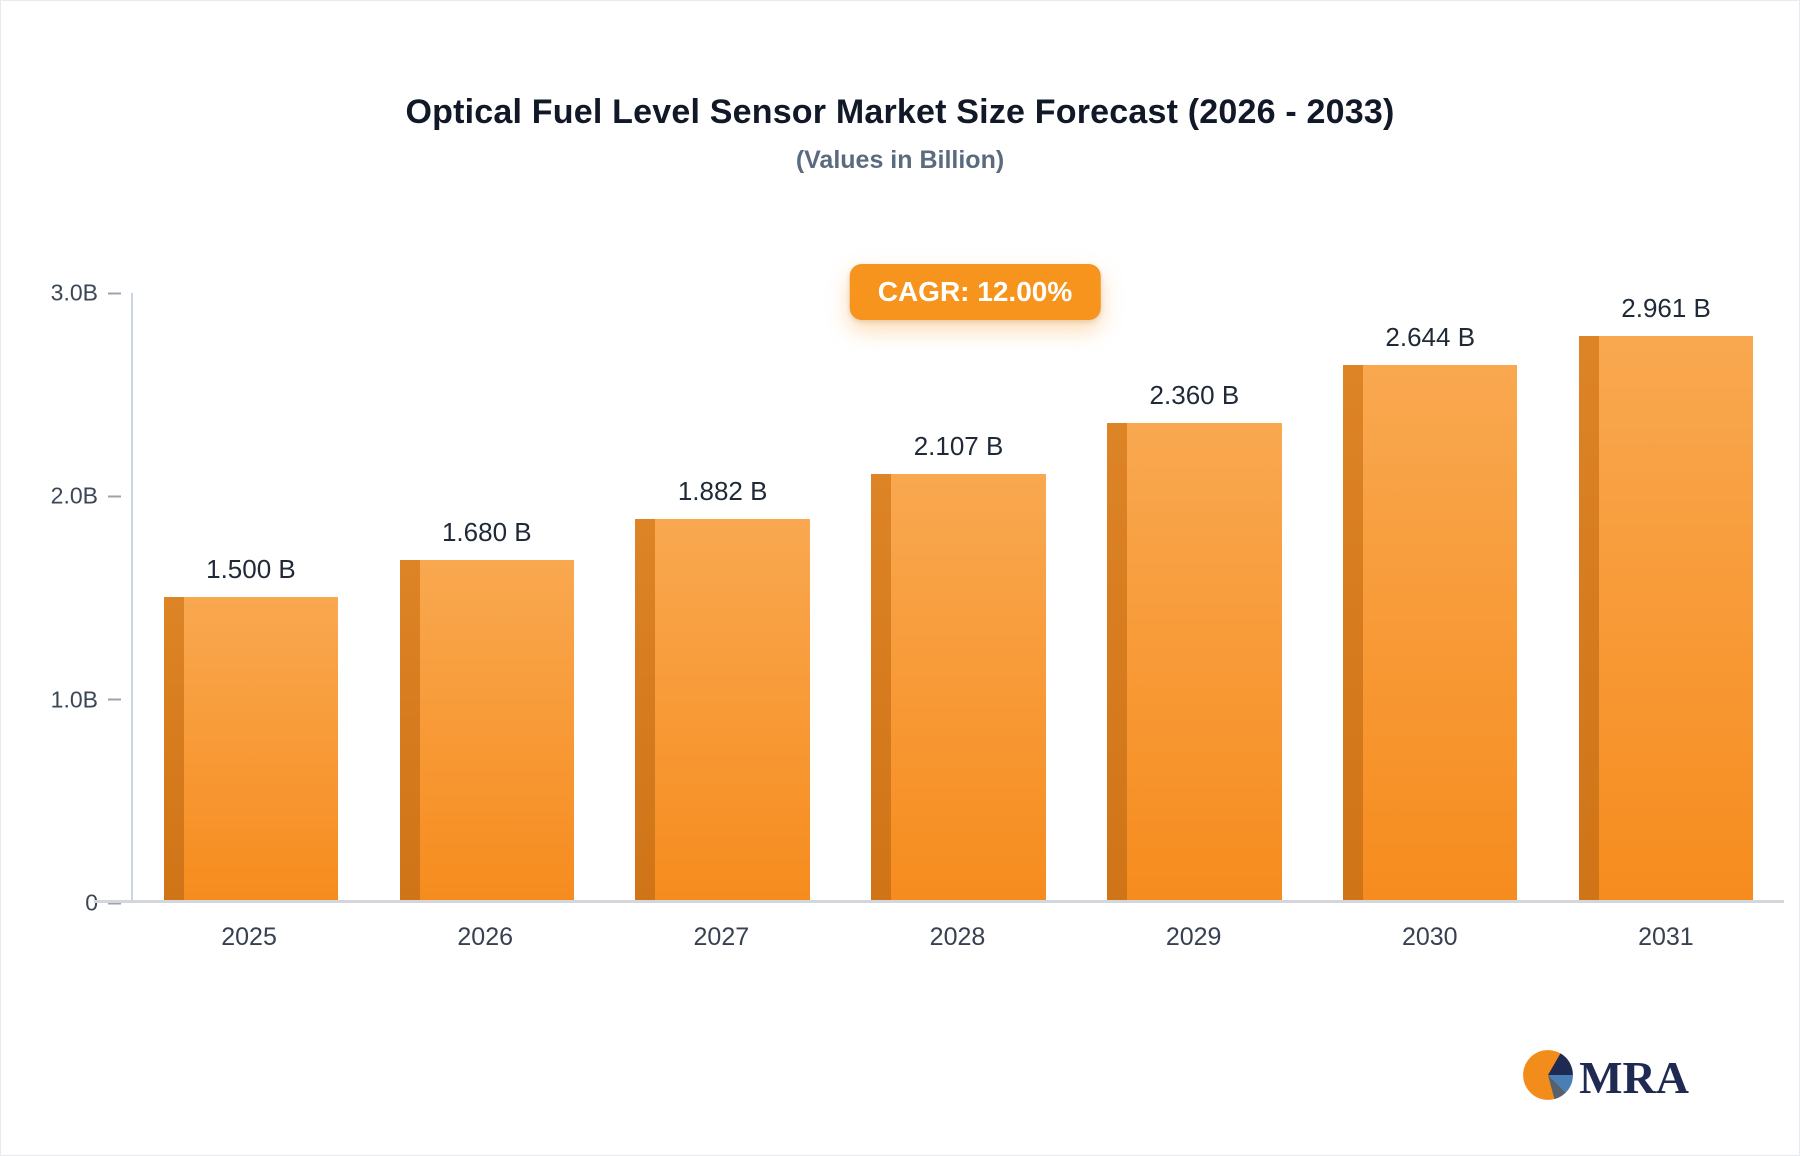 The image size is (1800, 1156). I want to click on x-axis-spacer, so click(86, 937).